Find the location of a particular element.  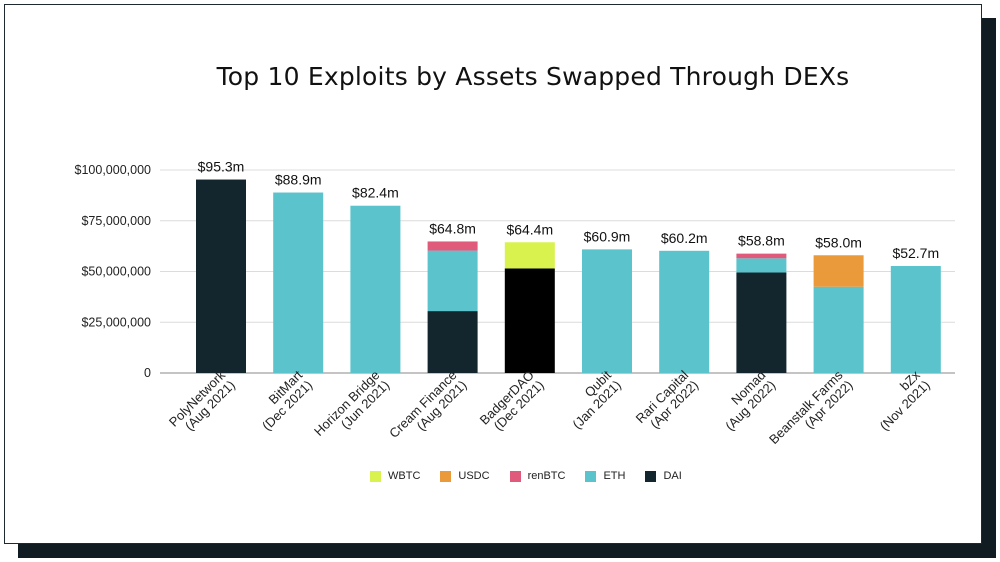

y-tick-label: $25,000,000 is located at coordinates (116, 322).